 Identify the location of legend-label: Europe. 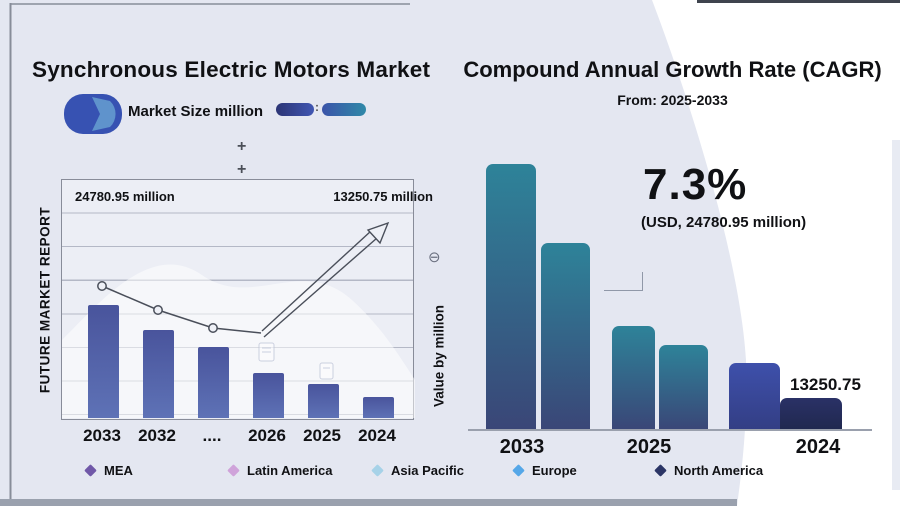
(554, 470).